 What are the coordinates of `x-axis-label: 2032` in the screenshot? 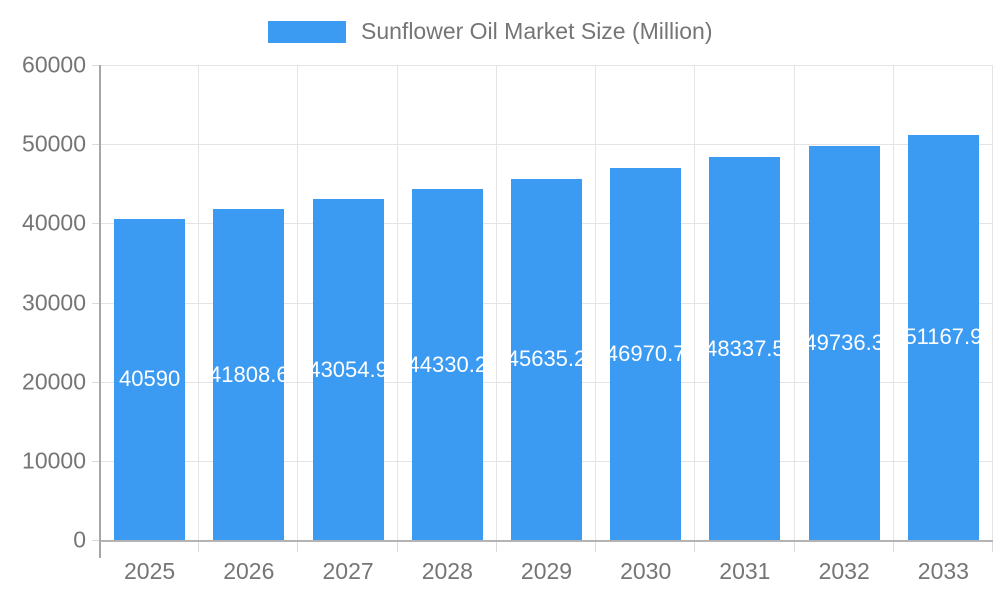 It's located at (844, 571).